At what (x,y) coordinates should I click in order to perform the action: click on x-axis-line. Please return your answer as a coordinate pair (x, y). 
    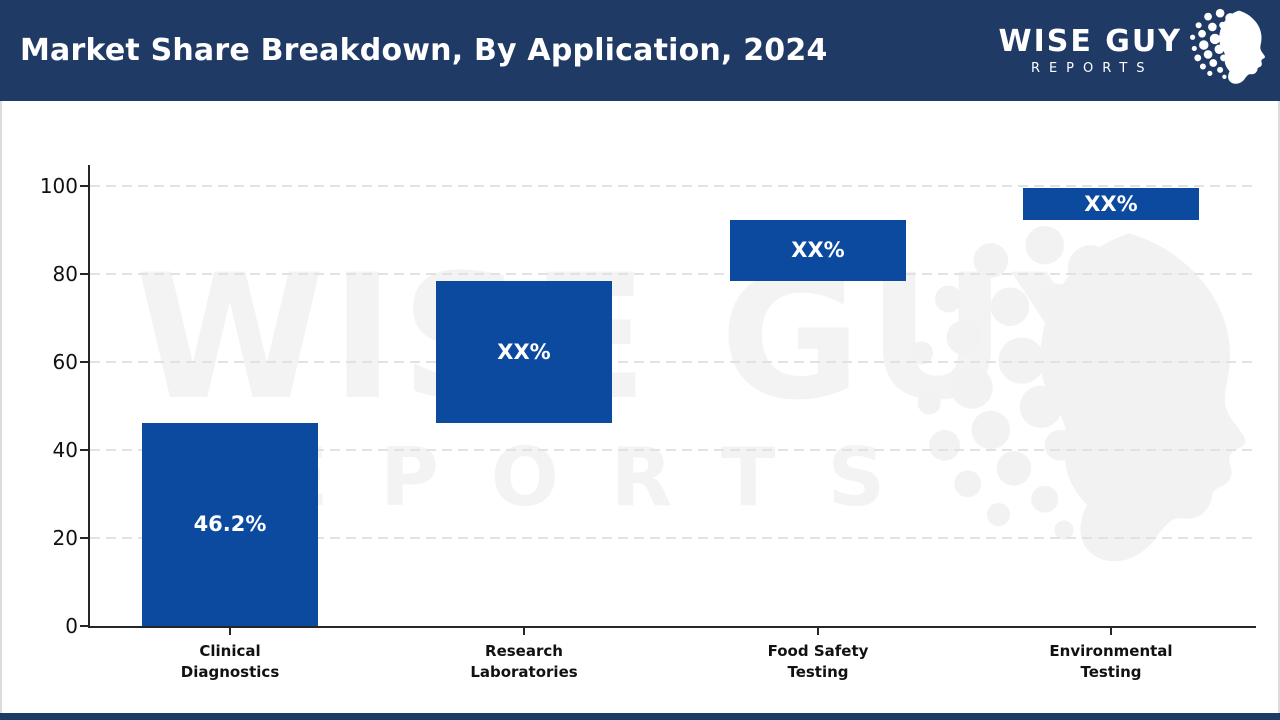
    Looking at the image, I should click on (672, 627).